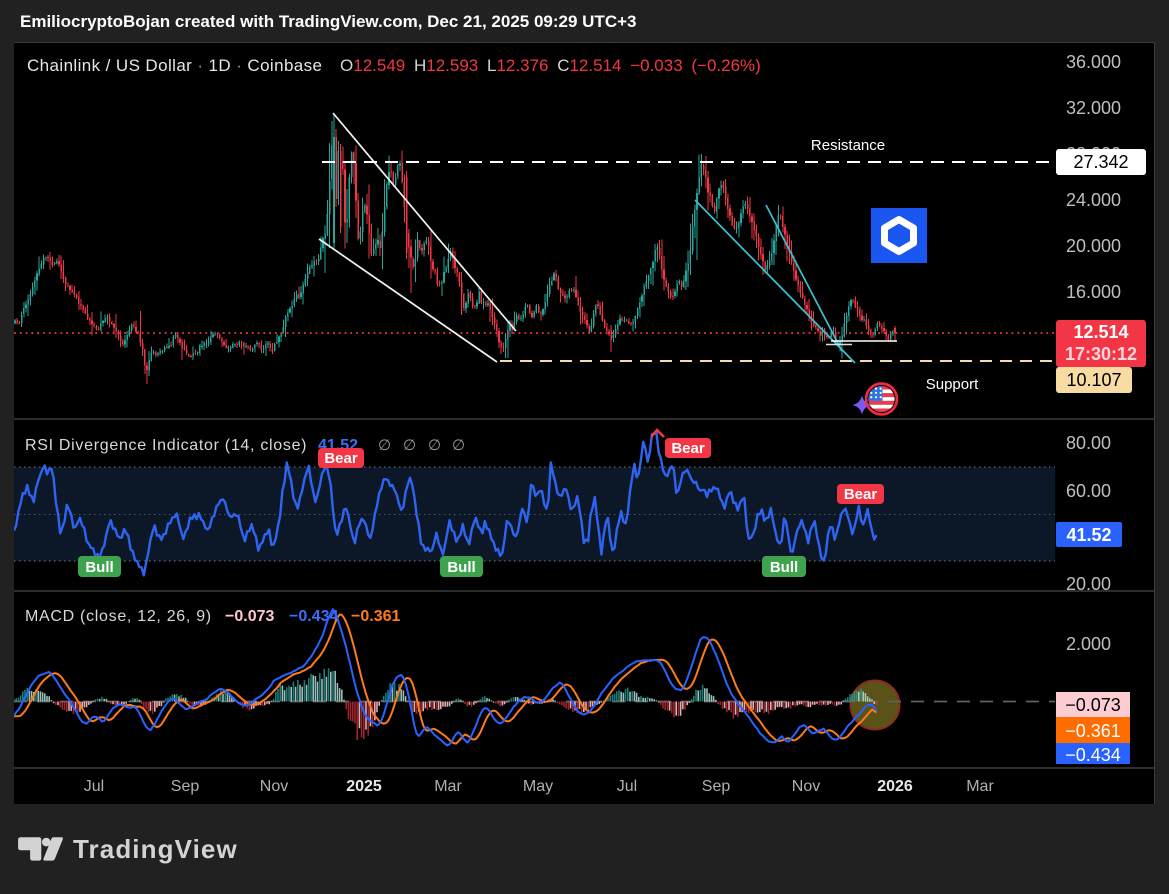  What do you see at coordinates (118, 616) in the screenshot?
I see `svg-text: MACD (close, 12, 26, 9)` at bounding box center [118, 616].